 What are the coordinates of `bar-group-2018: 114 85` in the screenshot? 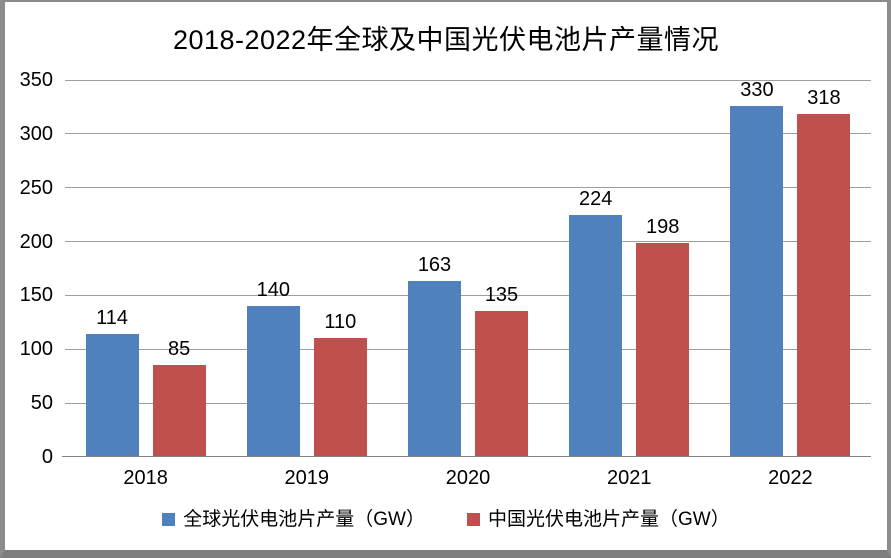 It's located at (145, 268).